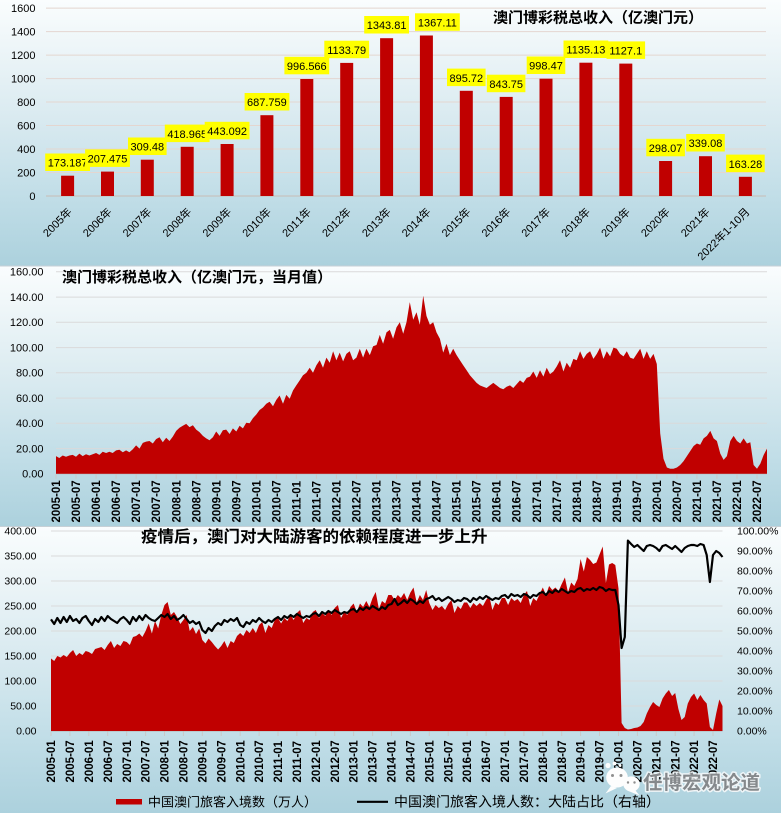  I want to click on svg-text: 339.08, so click(706, 144).